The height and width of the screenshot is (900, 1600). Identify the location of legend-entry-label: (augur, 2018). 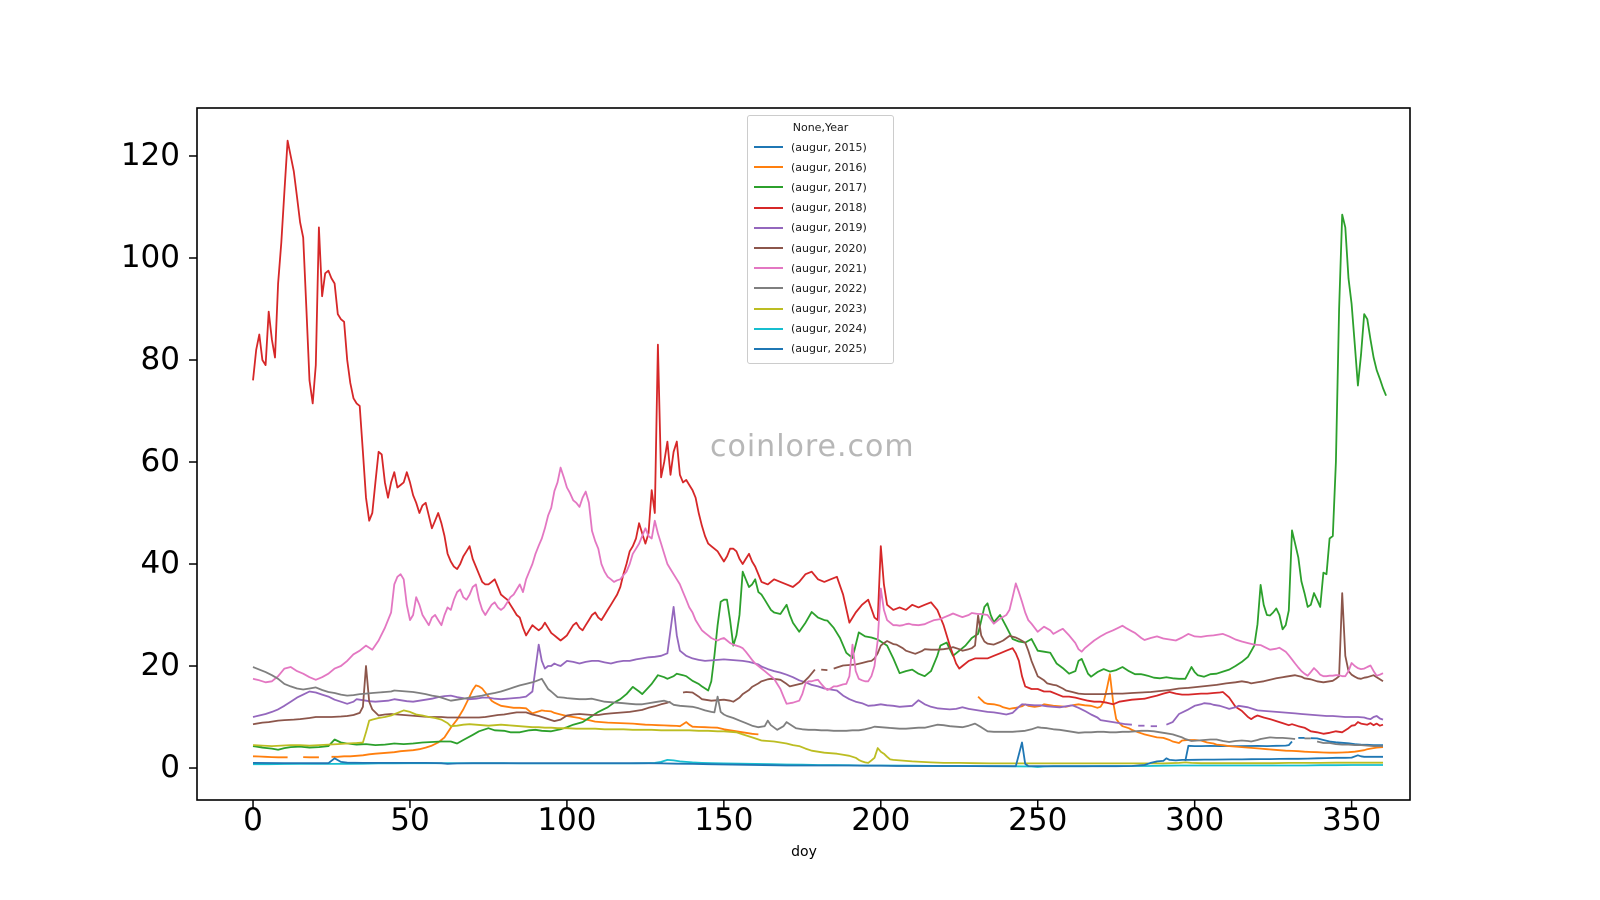
(829, 208).